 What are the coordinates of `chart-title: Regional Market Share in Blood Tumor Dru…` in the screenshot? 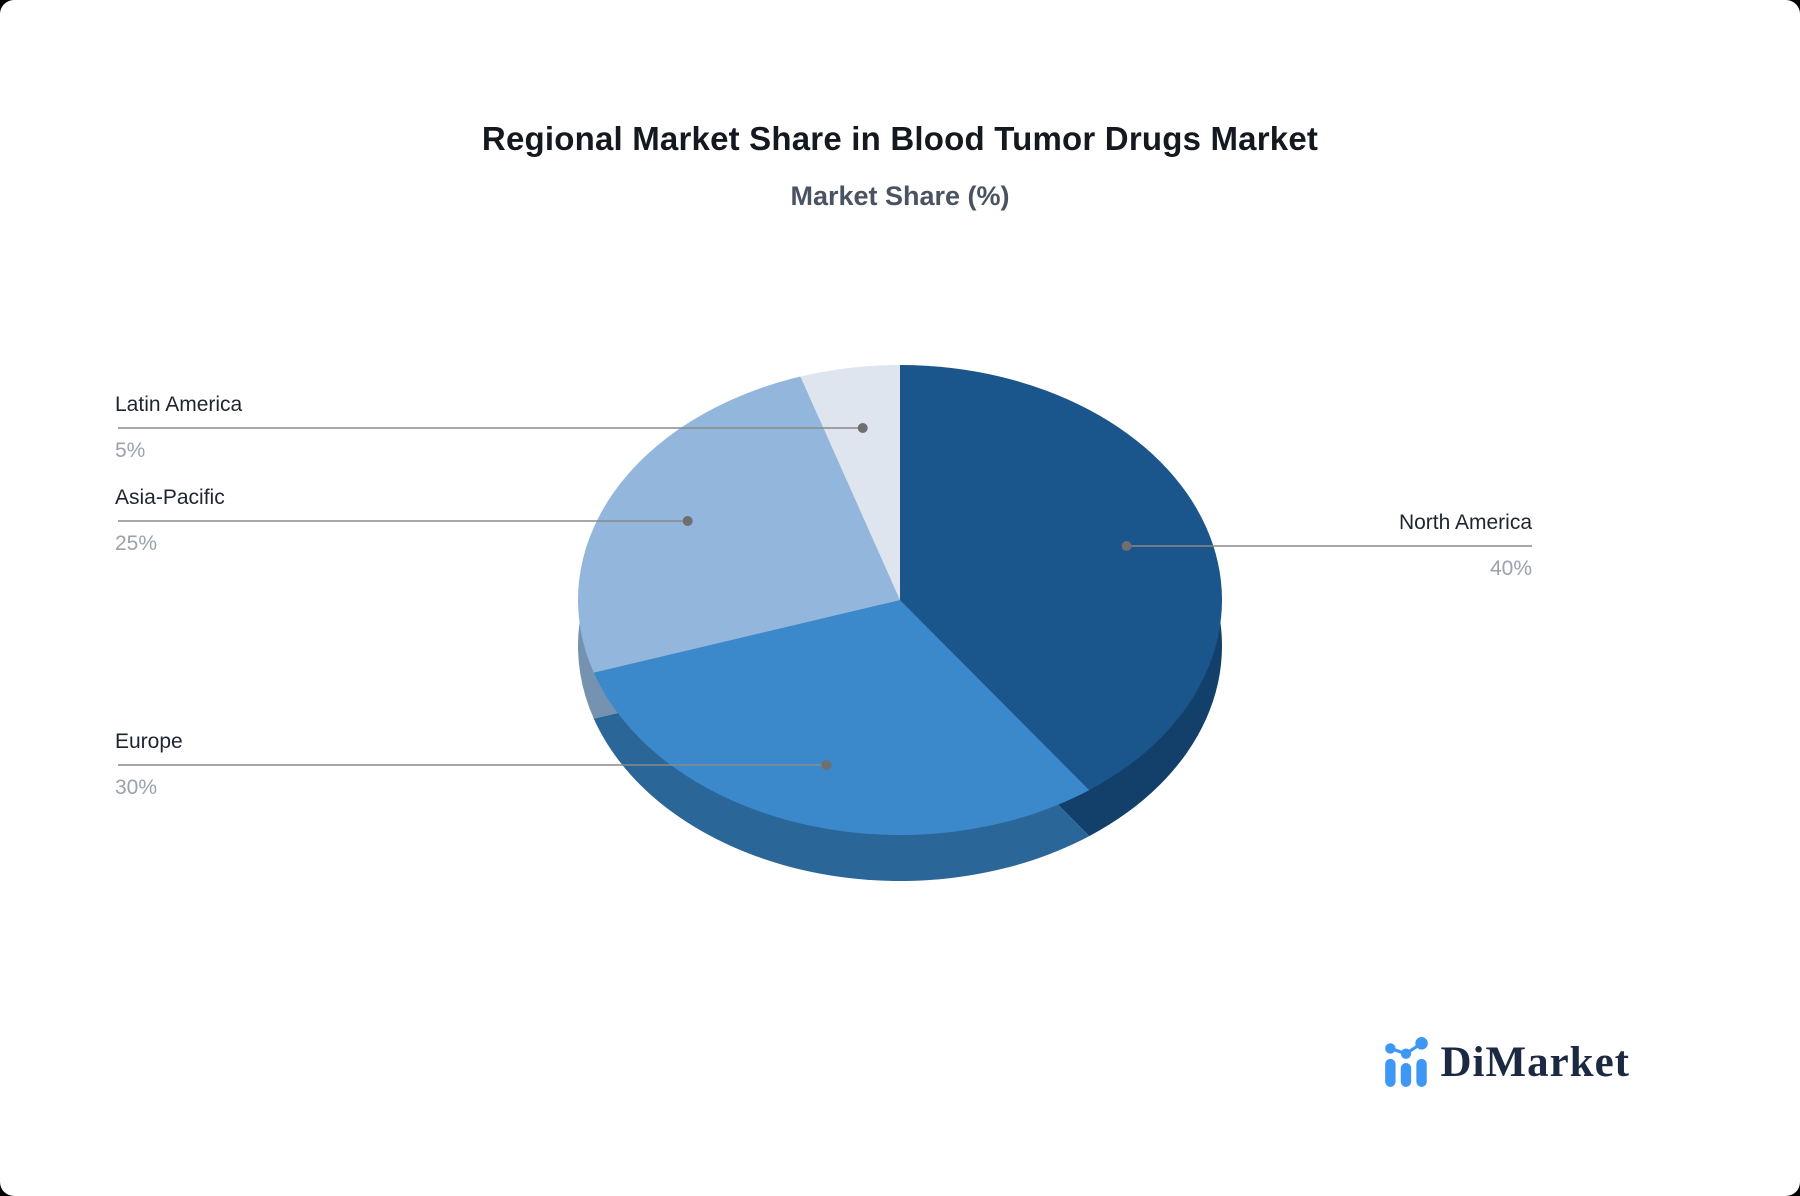 It's located at (900, 138).